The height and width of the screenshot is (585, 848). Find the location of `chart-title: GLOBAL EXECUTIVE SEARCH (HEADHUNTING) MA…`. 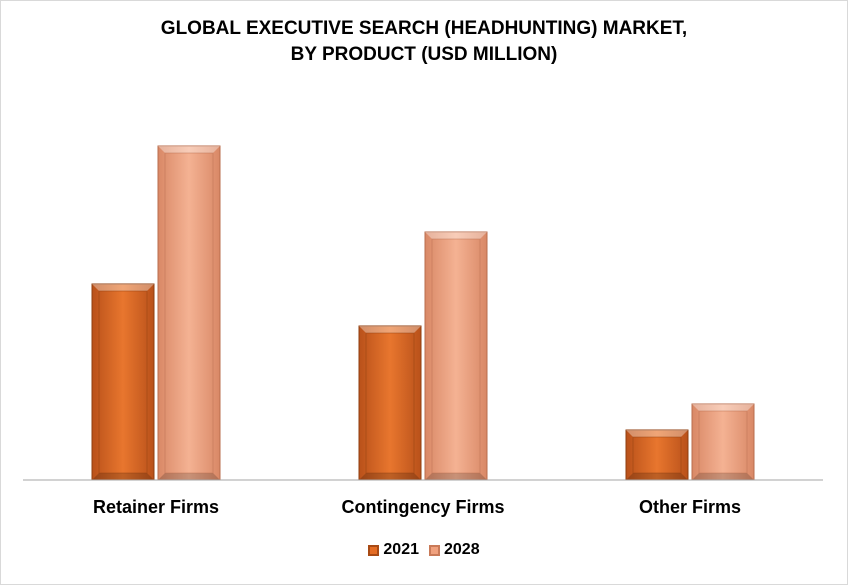

chart-title: GLOBAL EXECUTIVE SEARCH (HEADHUNTING) MA… is located at coordinates (424, 42).